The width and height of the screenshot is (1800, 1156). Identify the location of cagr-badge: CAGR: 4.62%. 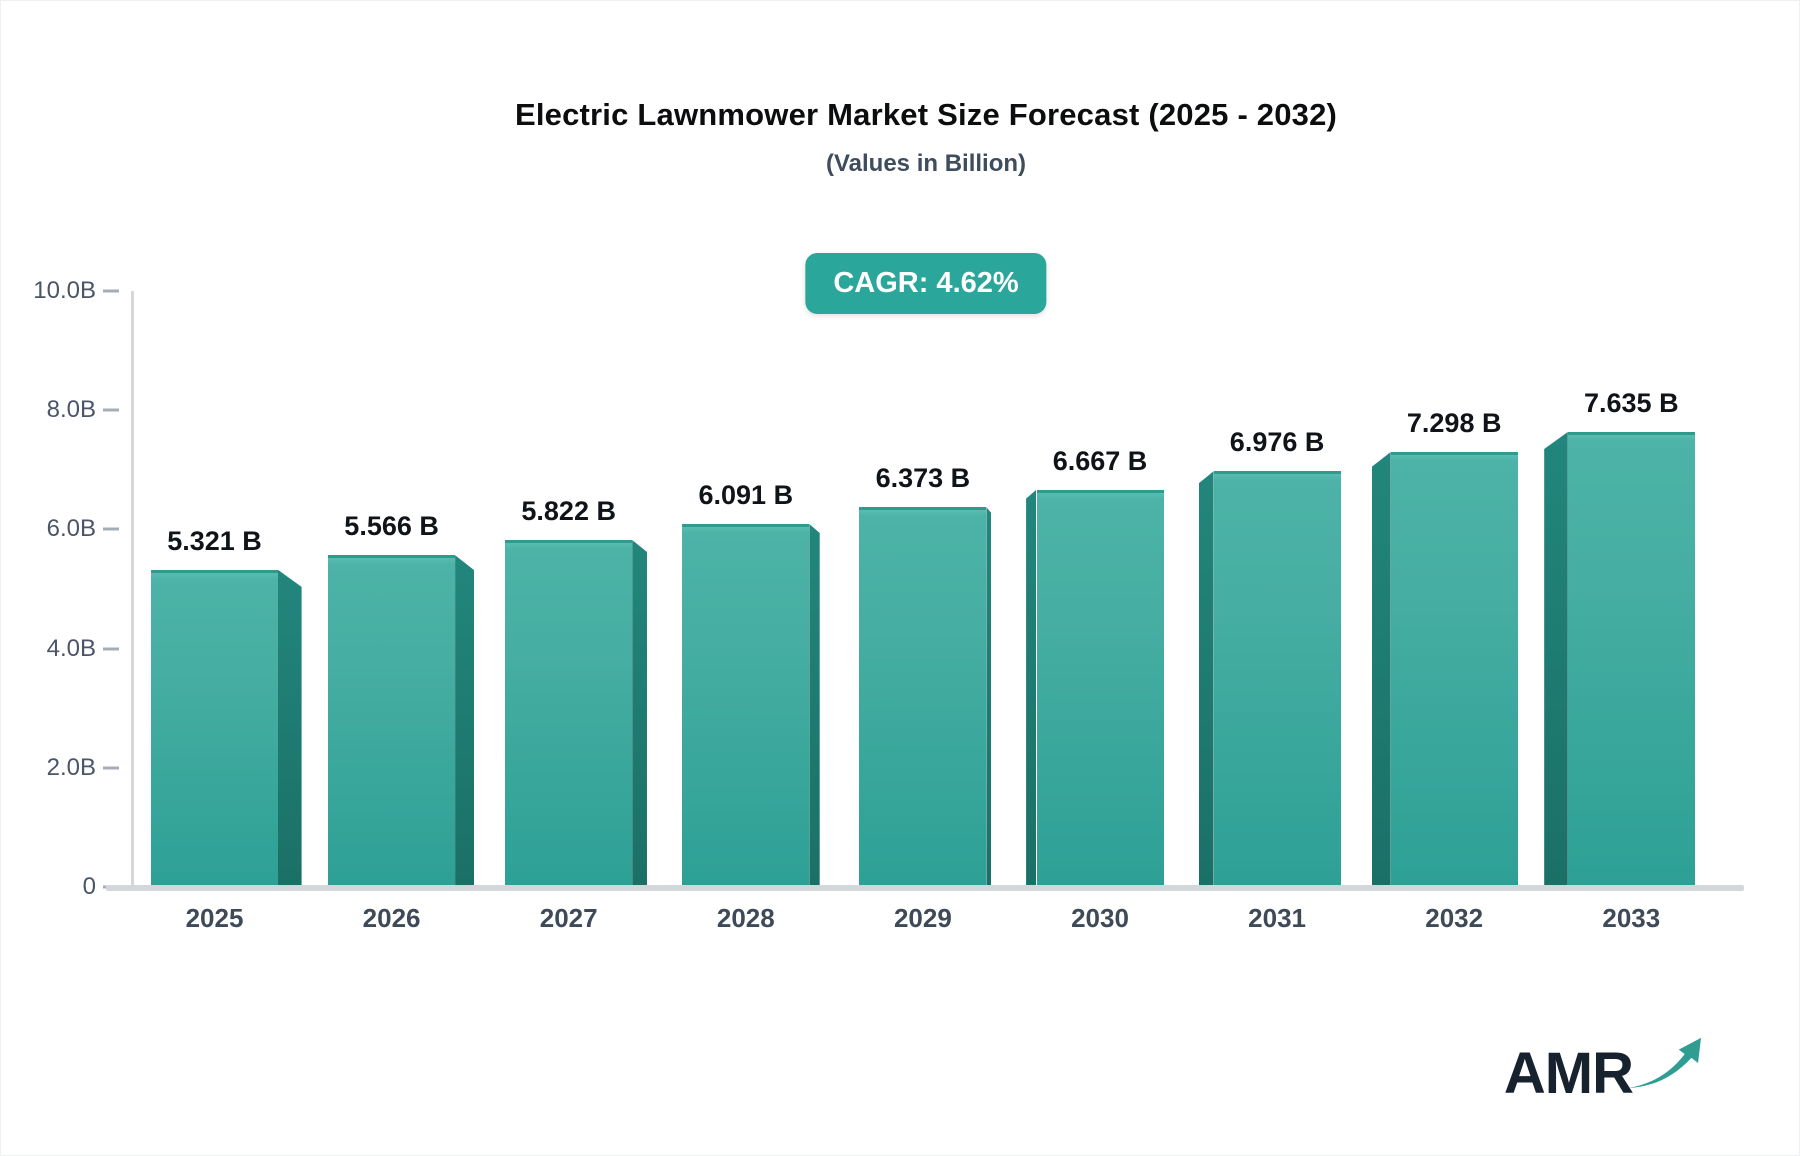
(926, 283).